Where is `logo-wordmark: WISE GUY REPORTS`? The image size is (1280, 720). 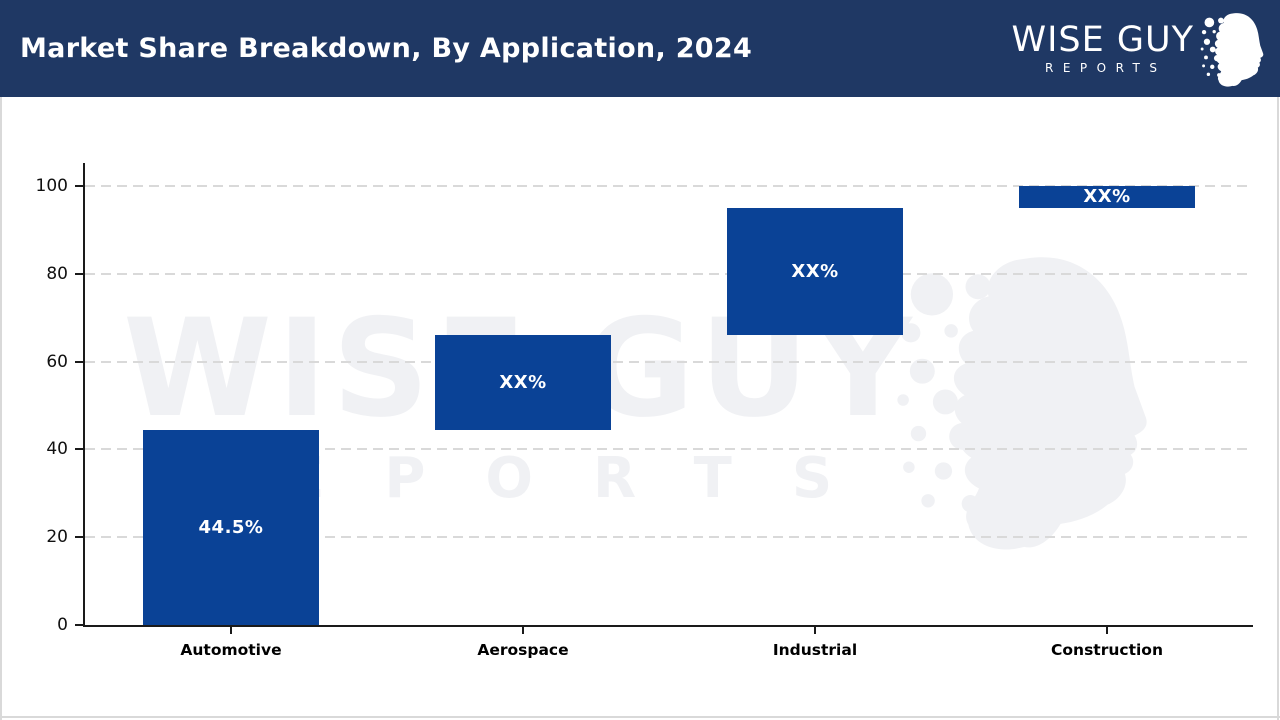 logo-wordmark: WISE GUY REPORTS is located at coordinates (1102, 47).